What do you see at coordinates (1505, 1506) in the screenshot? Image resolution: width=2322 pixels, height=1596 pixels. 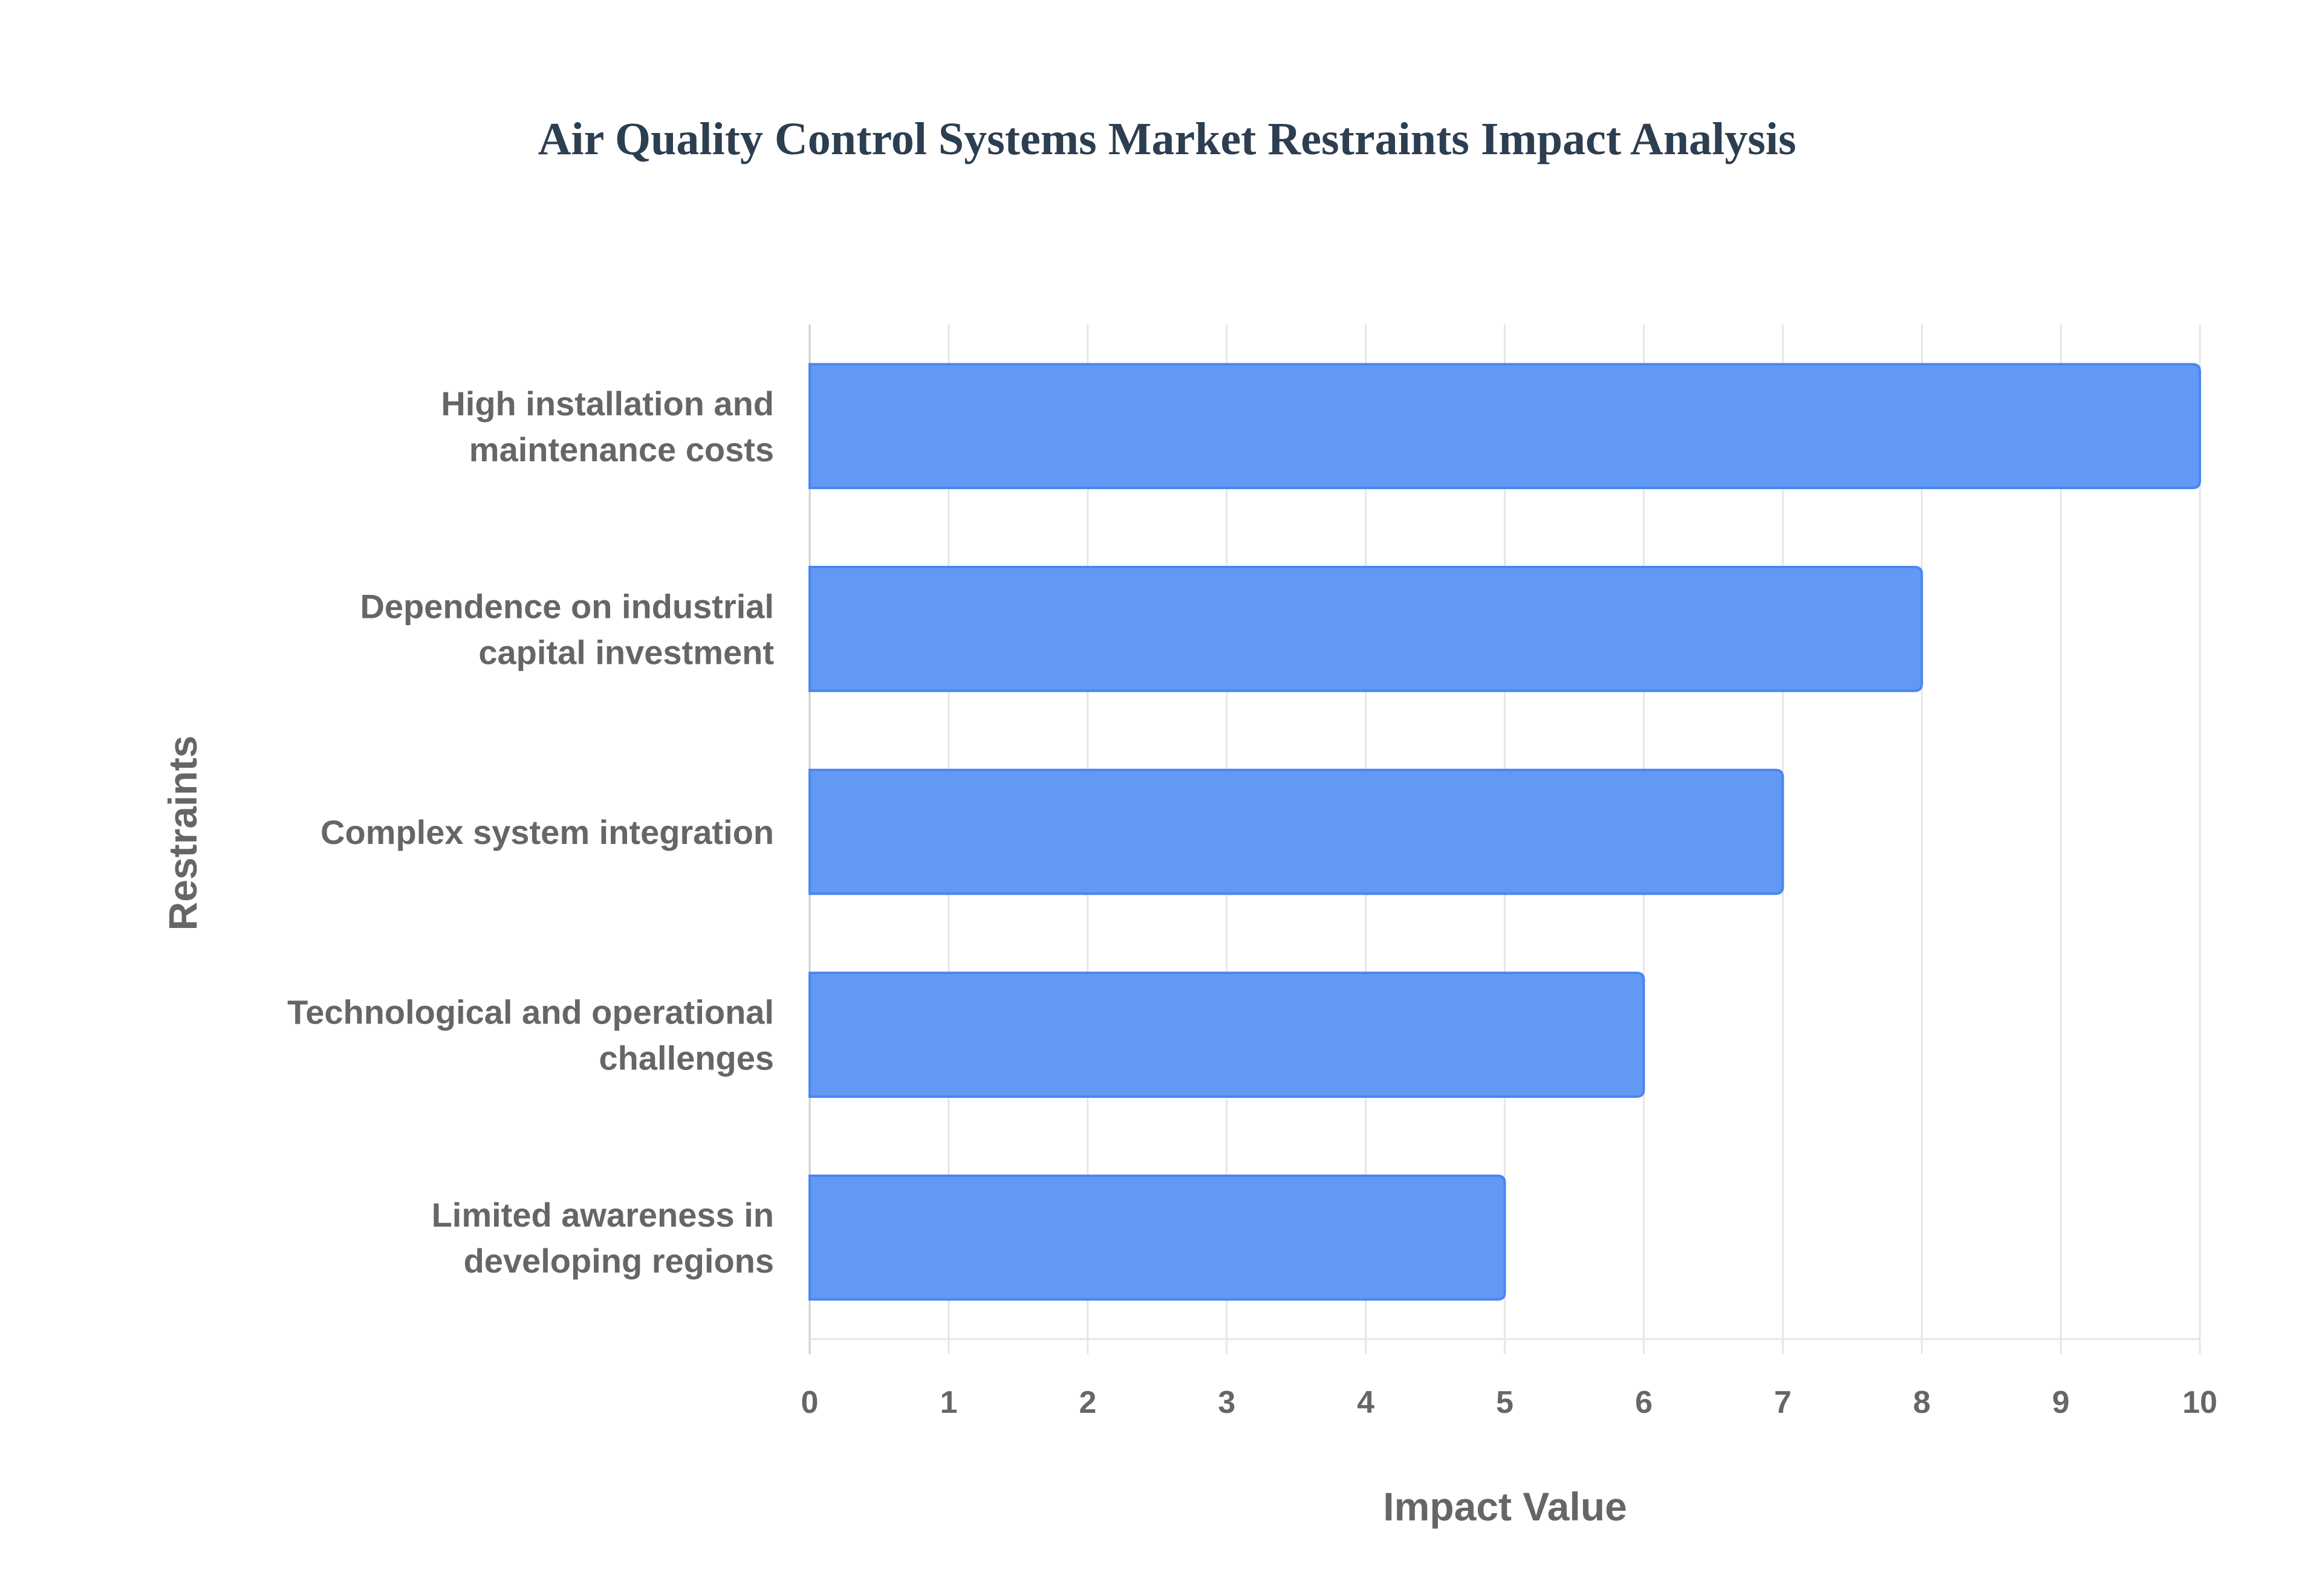 I see `x-axis-label: Impact Value` at bounding box center [1505, 1506].